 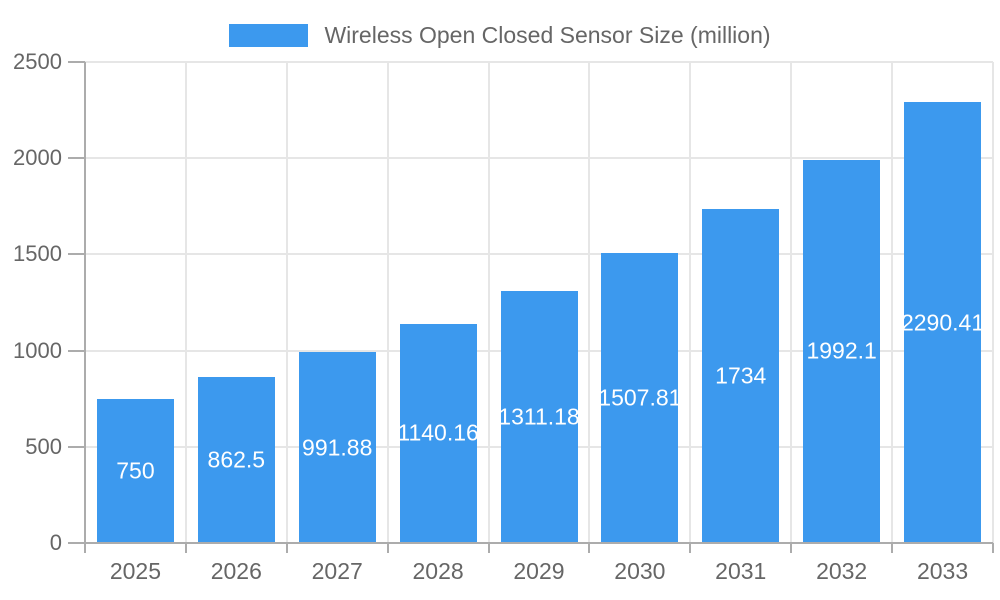 I want to click on bar-value-label: 2290.41, so click(x=942, y=322).